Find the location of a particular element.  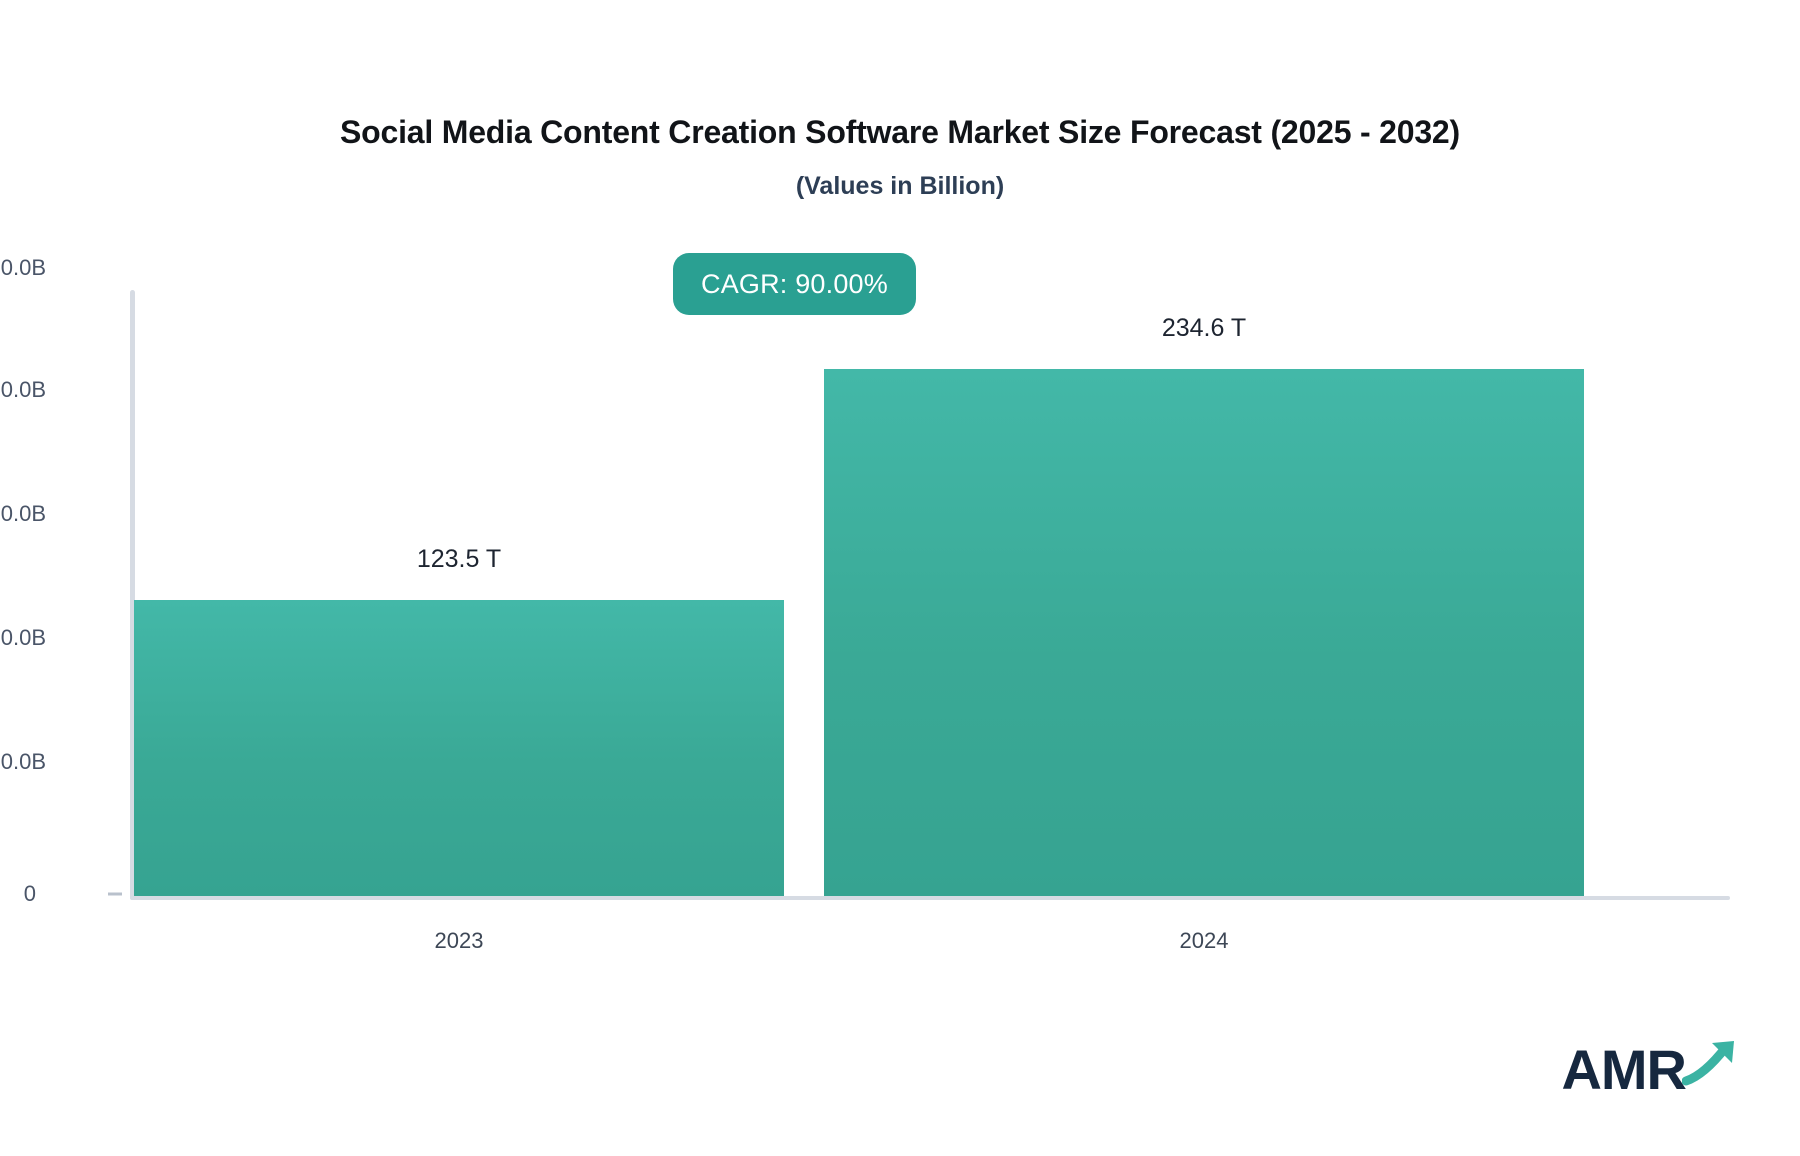

bar-value-label-2023: 123.5 T is located at coordinates (459, 559).